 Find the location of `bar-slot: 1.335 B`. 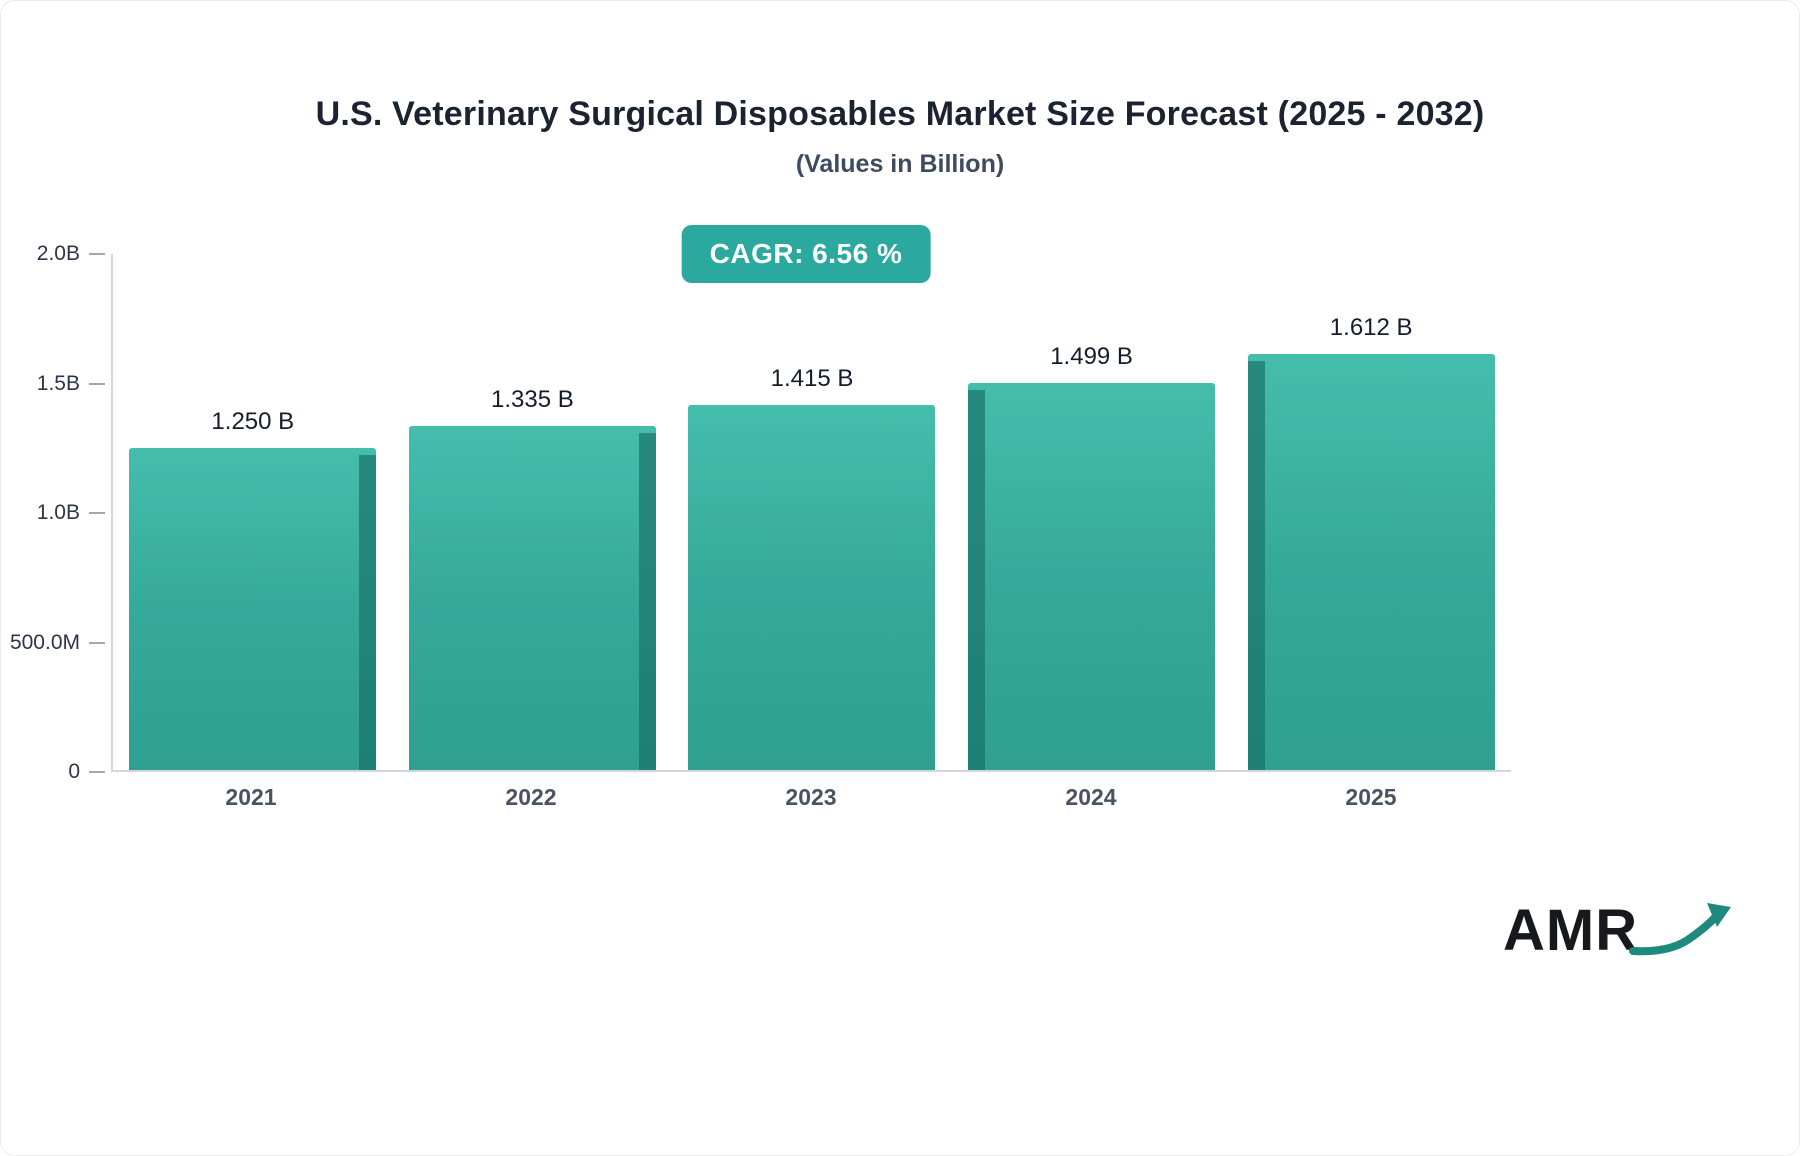

bar-slot: 1.335 B is located at coordinates (533, 512).